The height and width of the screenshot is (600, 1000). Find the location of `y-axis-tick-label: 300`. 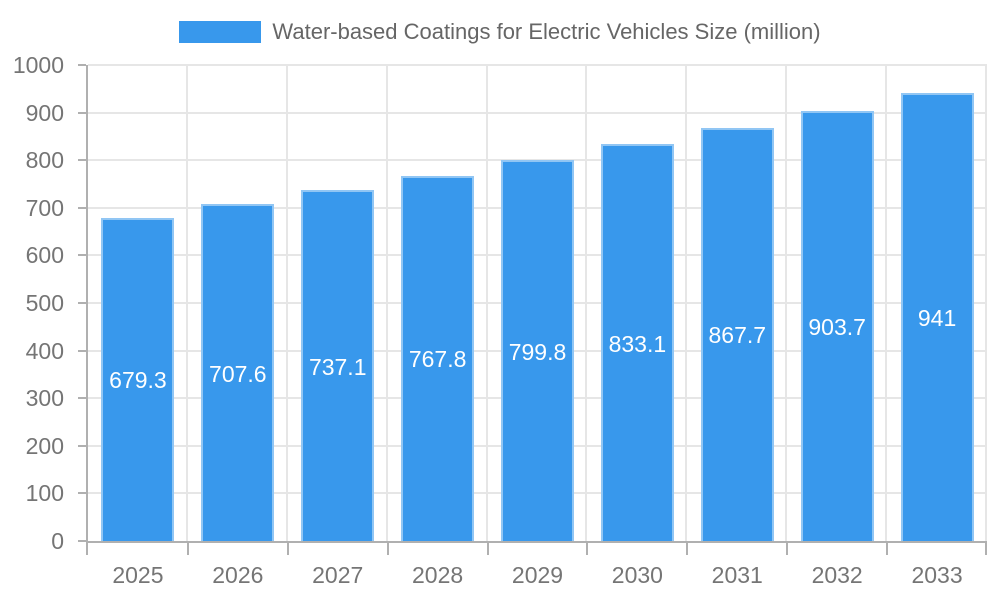

y-axis-tick-label: 300 is located at coordinates (44, 398).